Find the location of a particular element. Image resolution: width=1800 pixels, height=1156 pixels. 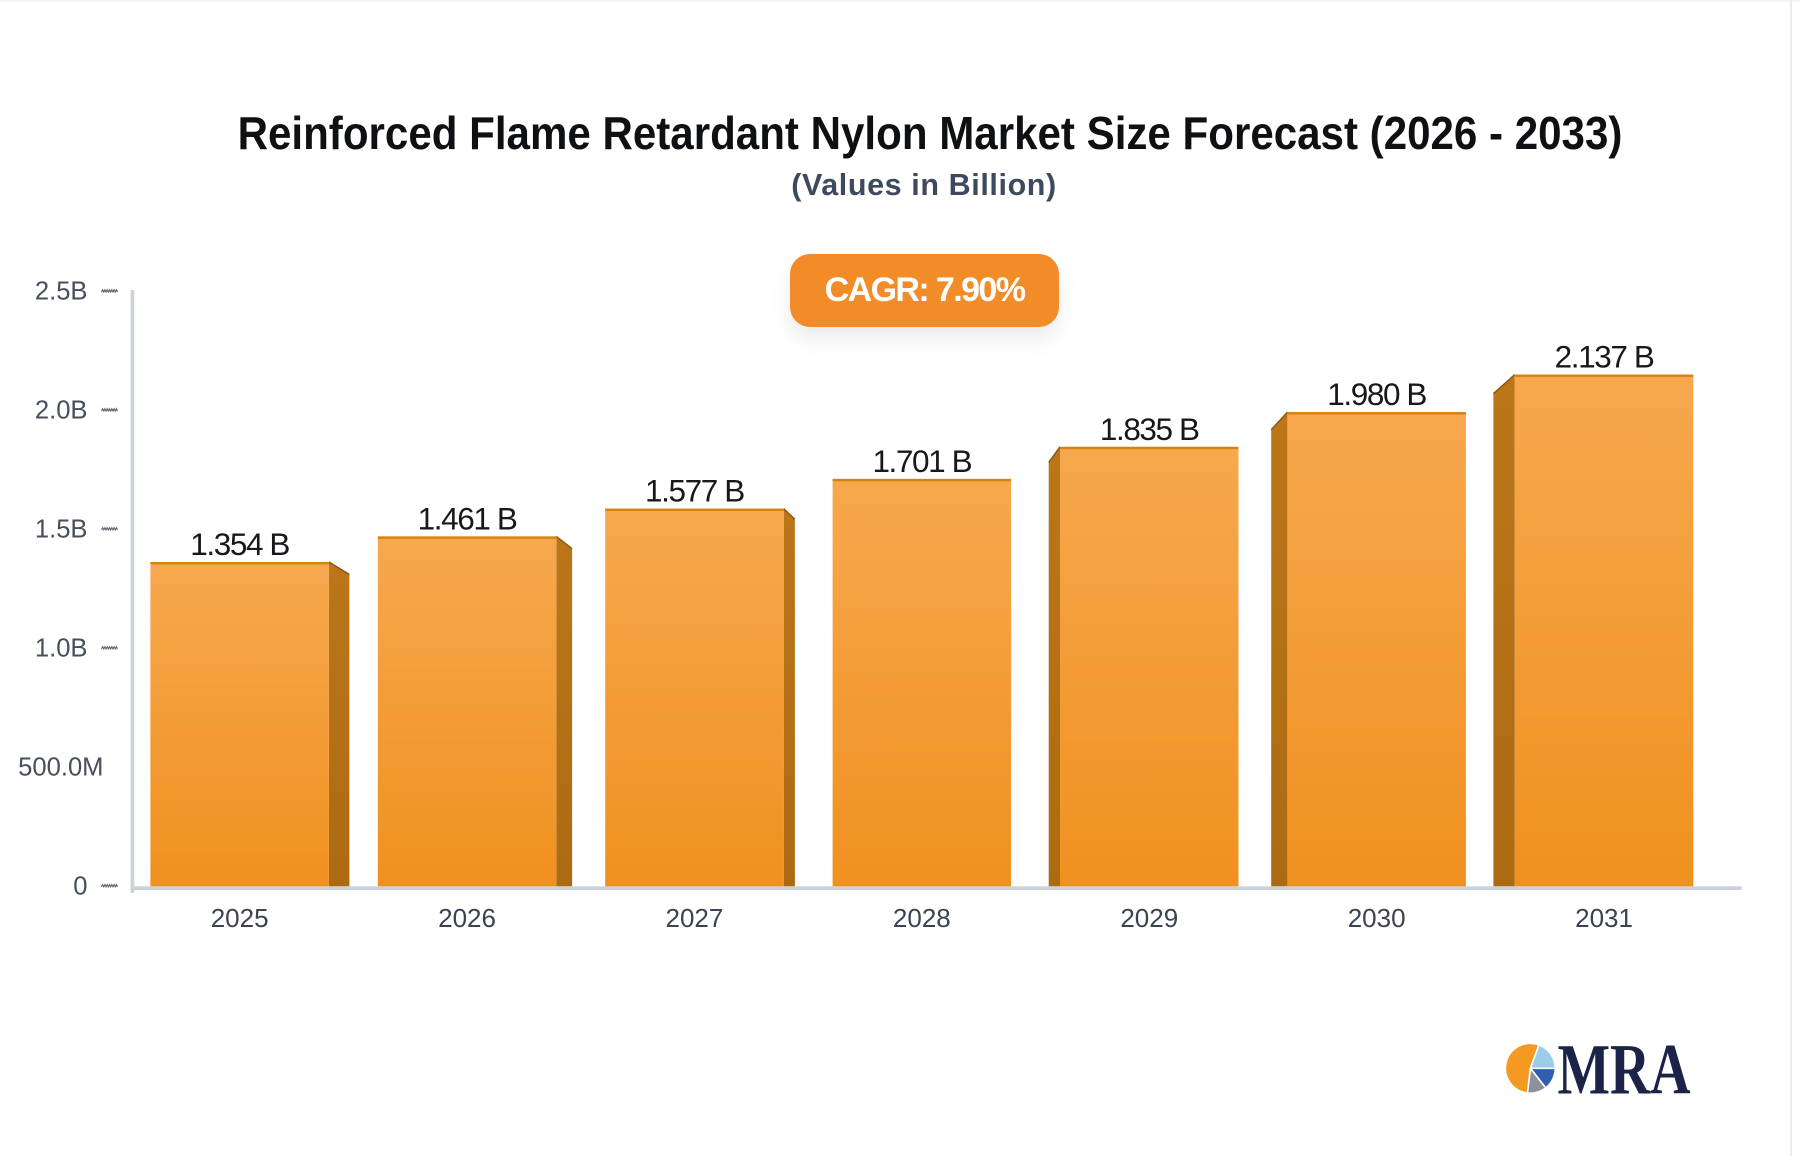

svg-text: 2028 is located at coordinates (922, 918).